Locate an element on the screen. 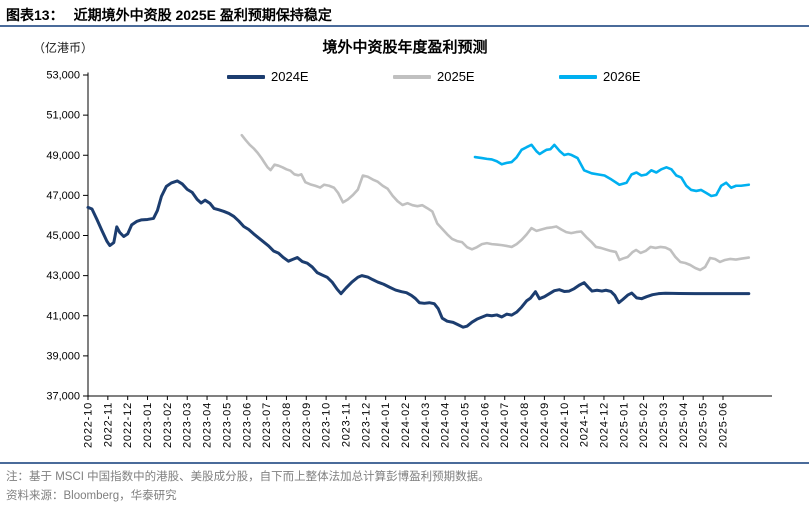  x-tick-label: 2024-07 is located at coordinates (505, 425).